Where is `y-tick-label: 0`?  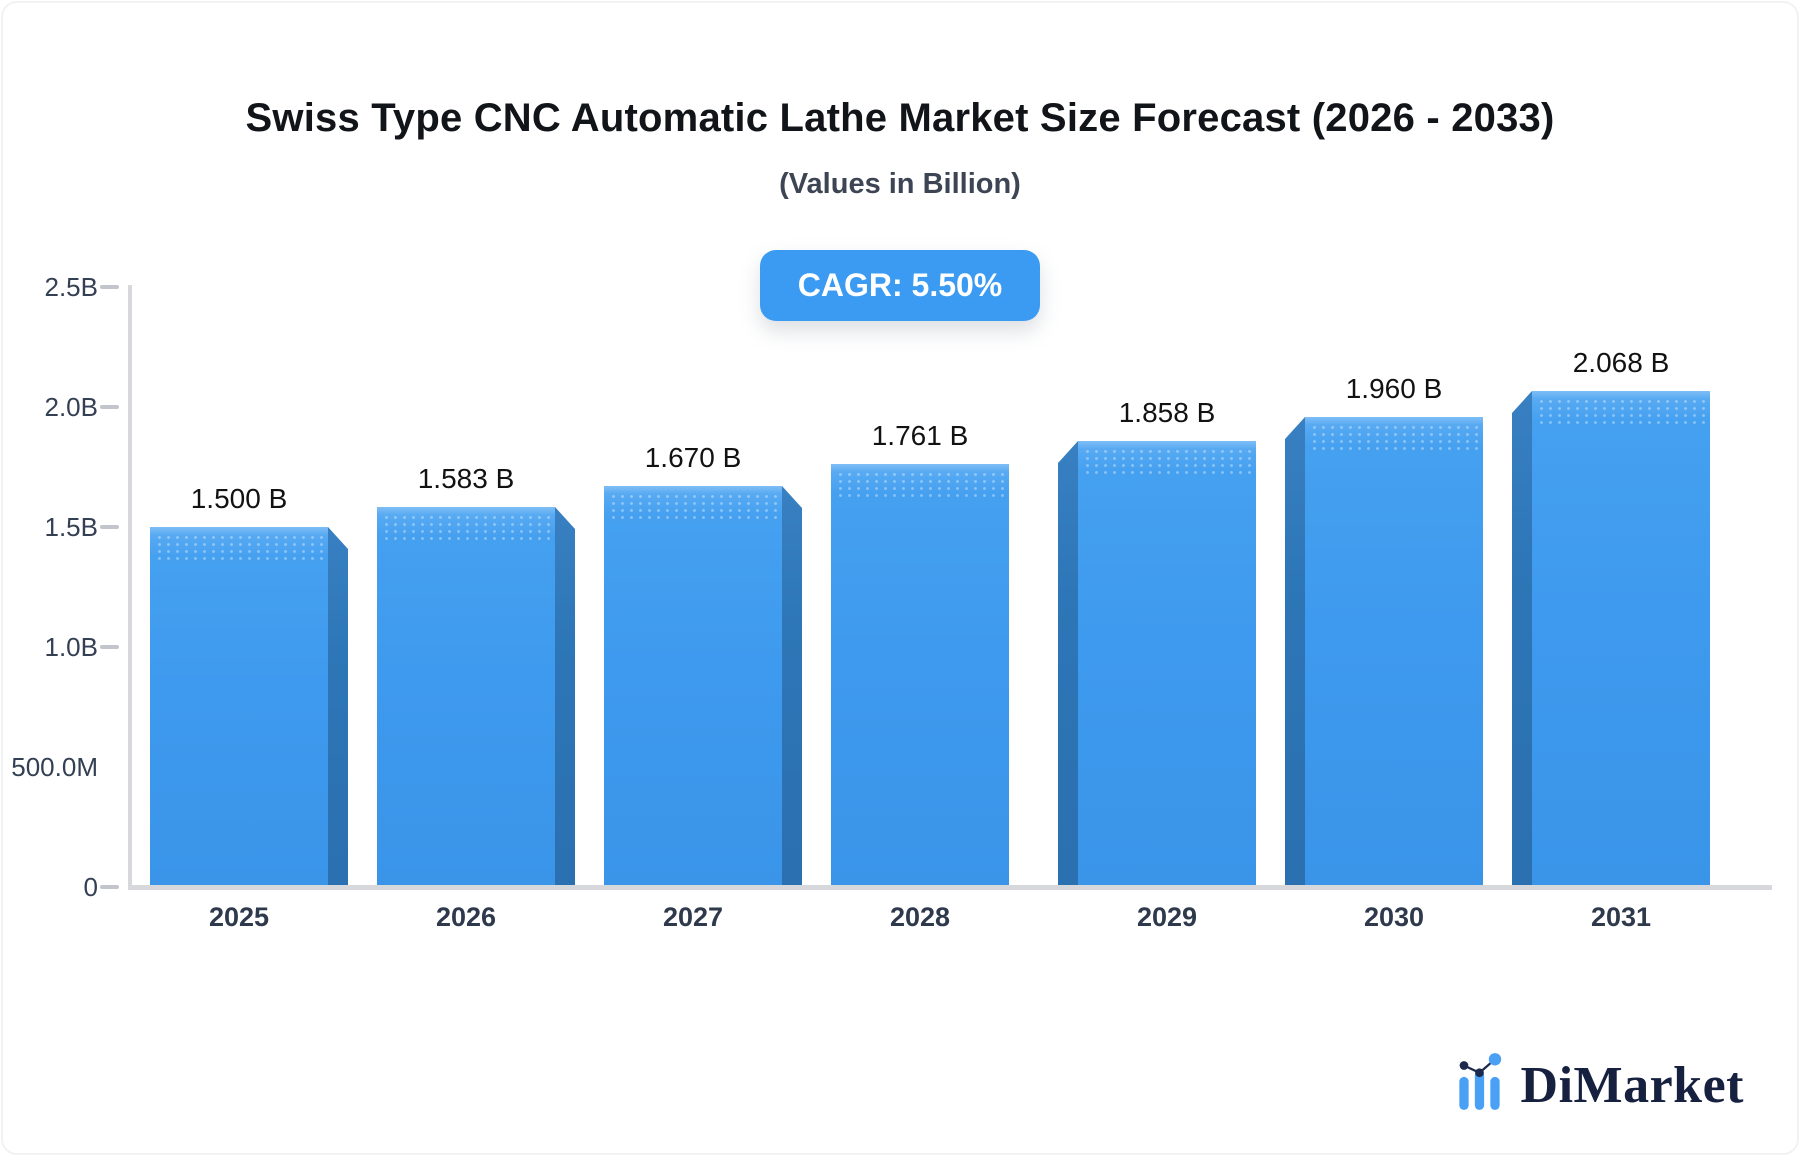
y-tick-label: 0 is located at coordinates (90, 887).